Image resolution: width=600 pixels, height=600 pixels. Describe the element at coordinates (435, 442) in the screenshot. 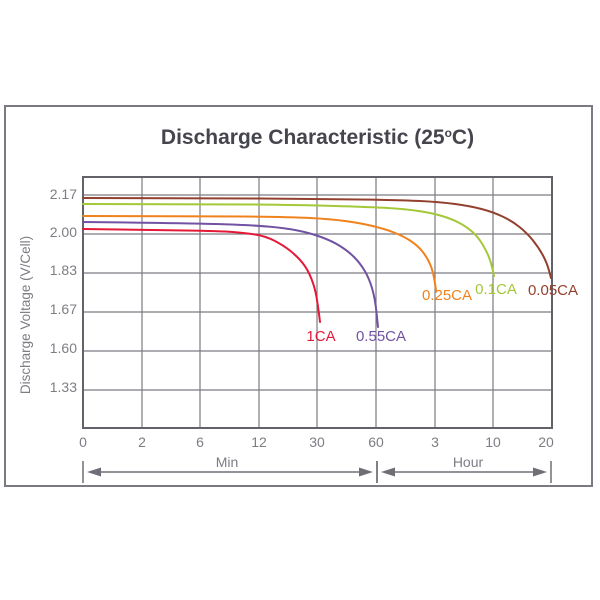

I see `x-tick-label: 3` at that location.